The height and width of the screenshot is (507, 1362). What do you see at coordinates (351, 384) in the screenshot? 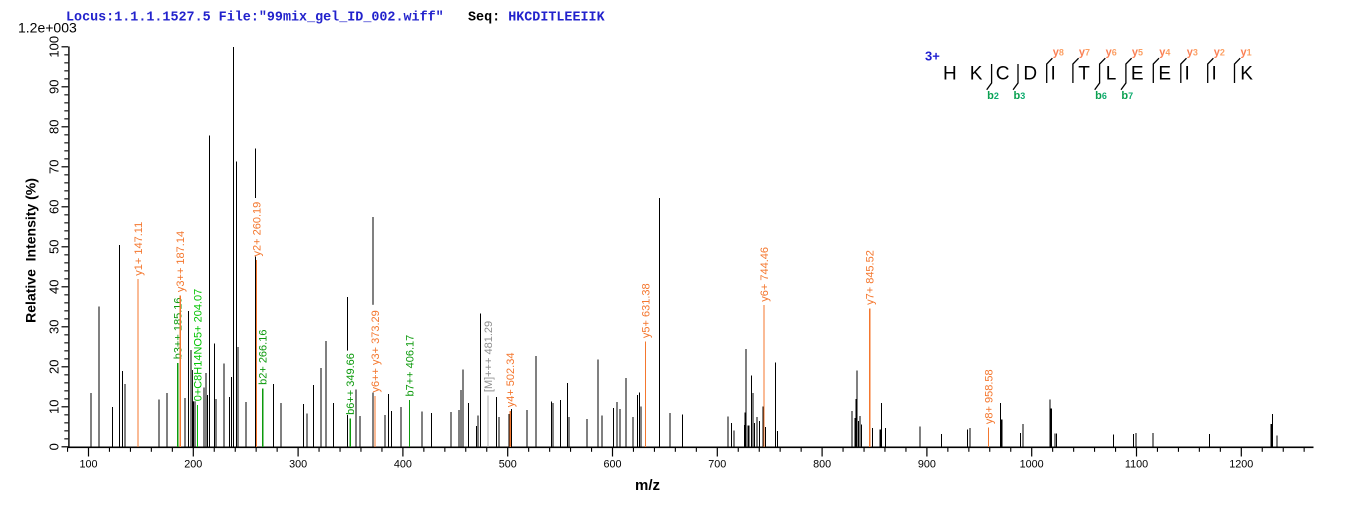
I see `svg-text: b6++ 349.66` at bounding box center [351, 384].